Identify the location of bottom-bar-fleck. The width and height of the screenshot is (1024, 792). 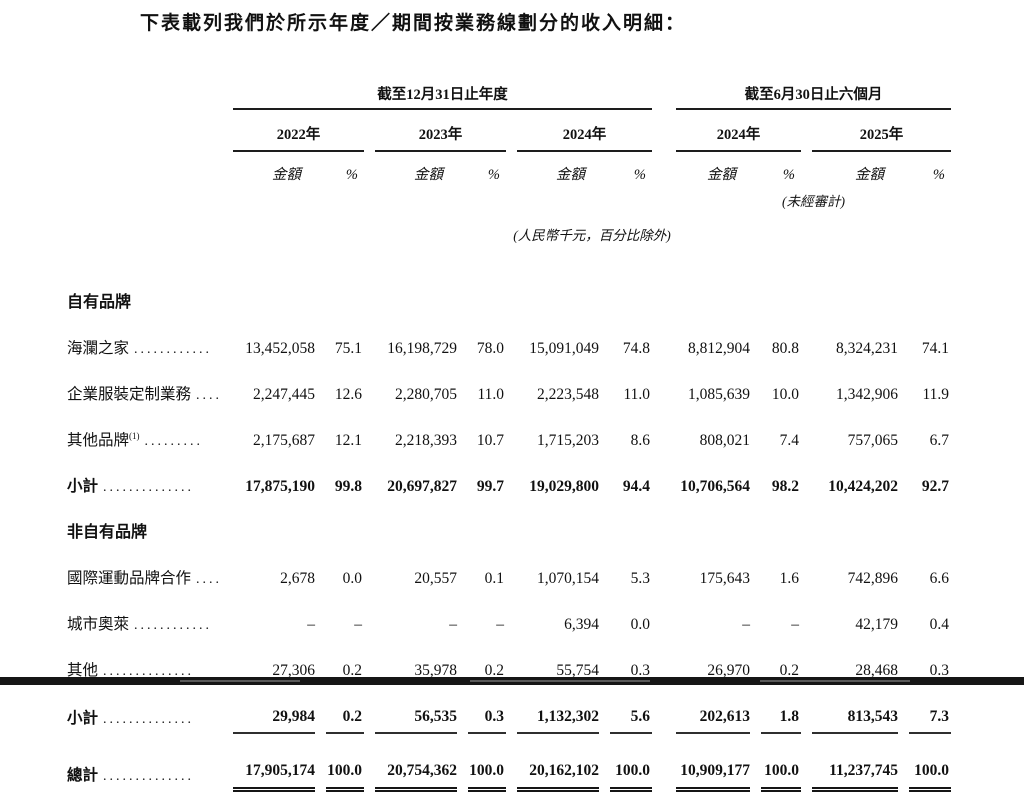
(240, 681).